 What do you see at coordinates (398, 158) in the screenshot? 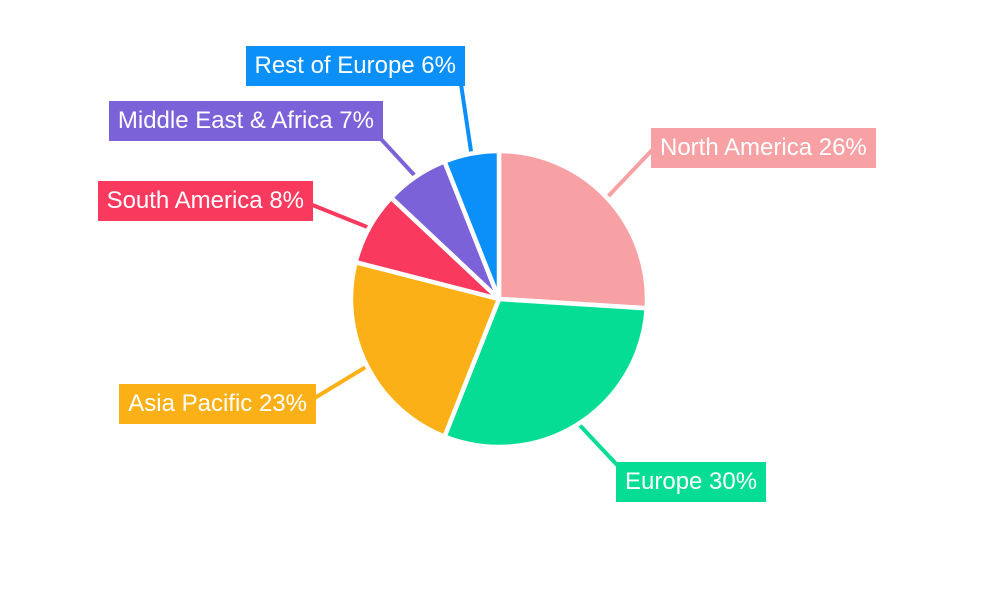
I see `leader-line-middle-east-africa` at bounding box center [398, 158].